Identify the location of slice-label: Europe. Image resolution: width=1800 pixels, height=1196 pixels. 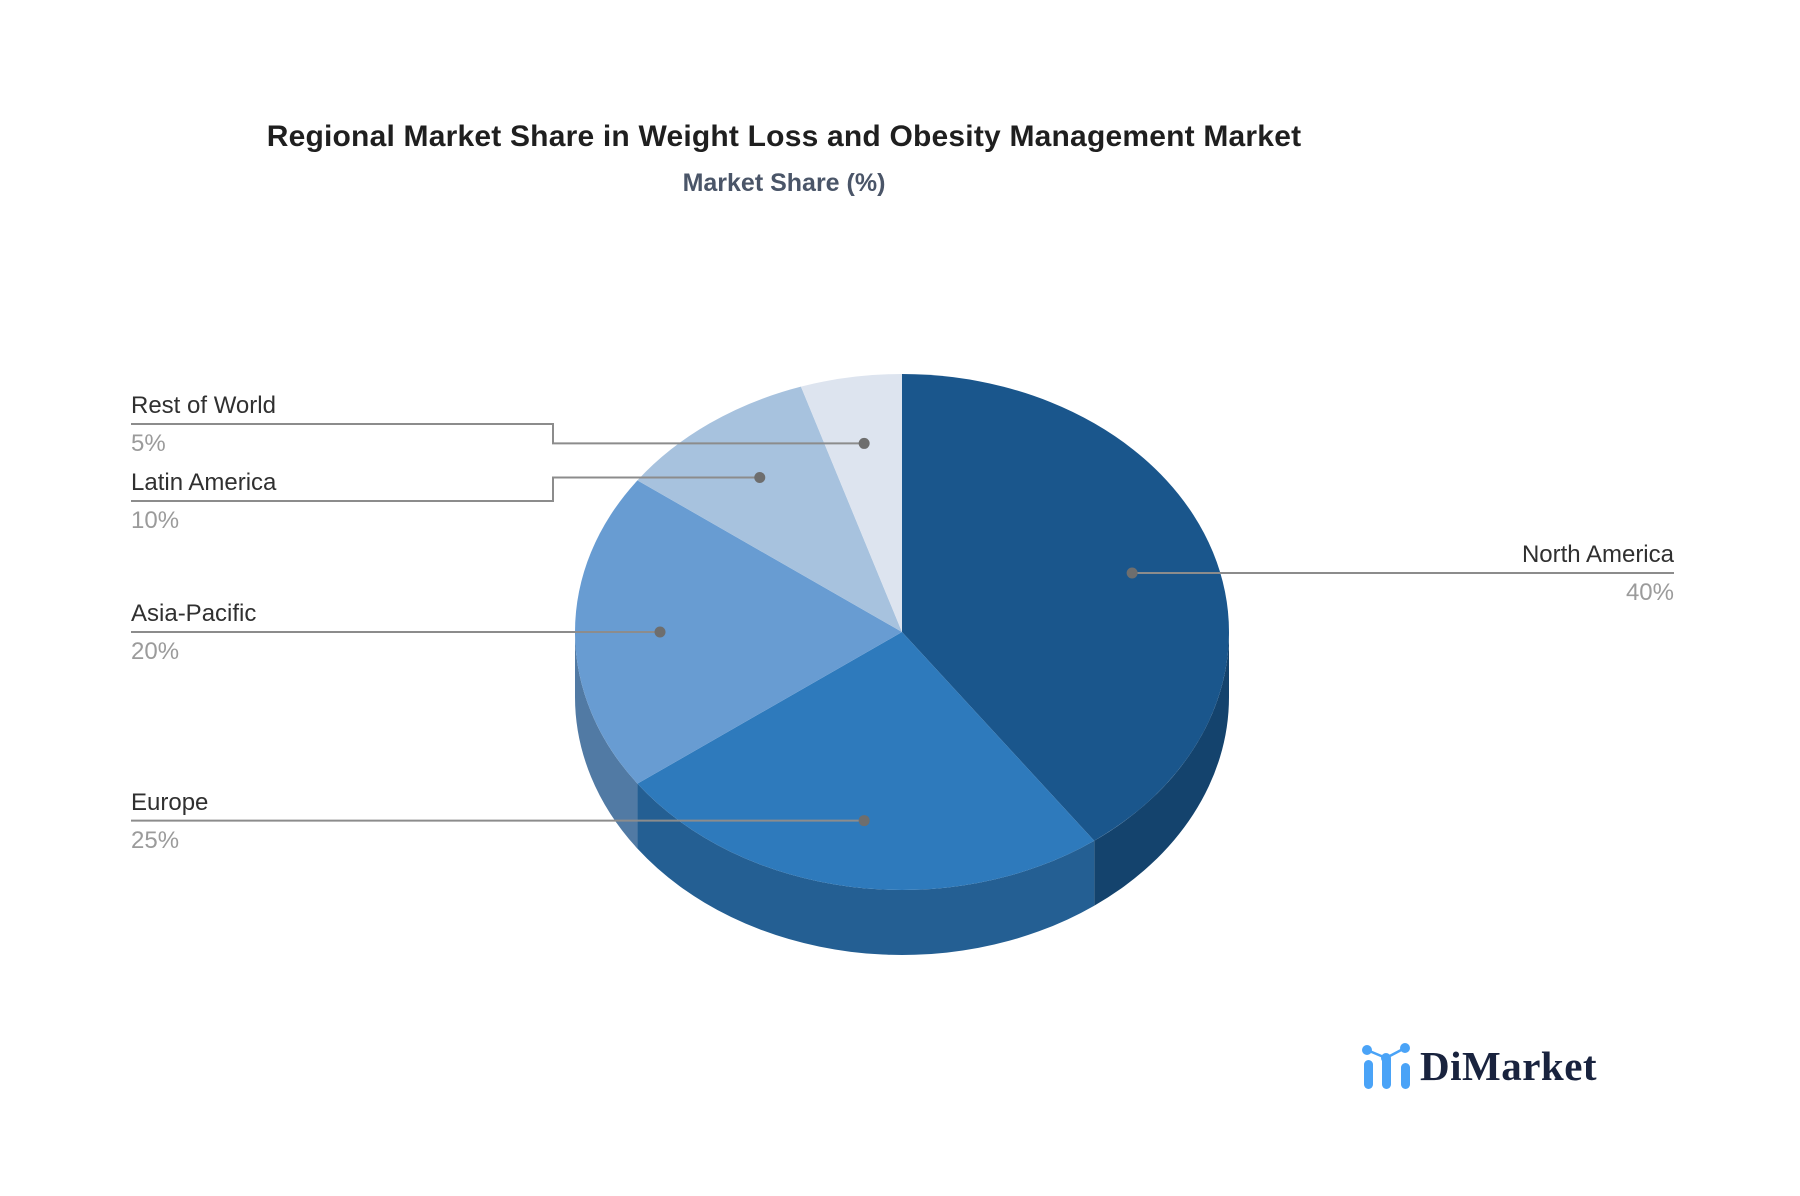
(170, 802).